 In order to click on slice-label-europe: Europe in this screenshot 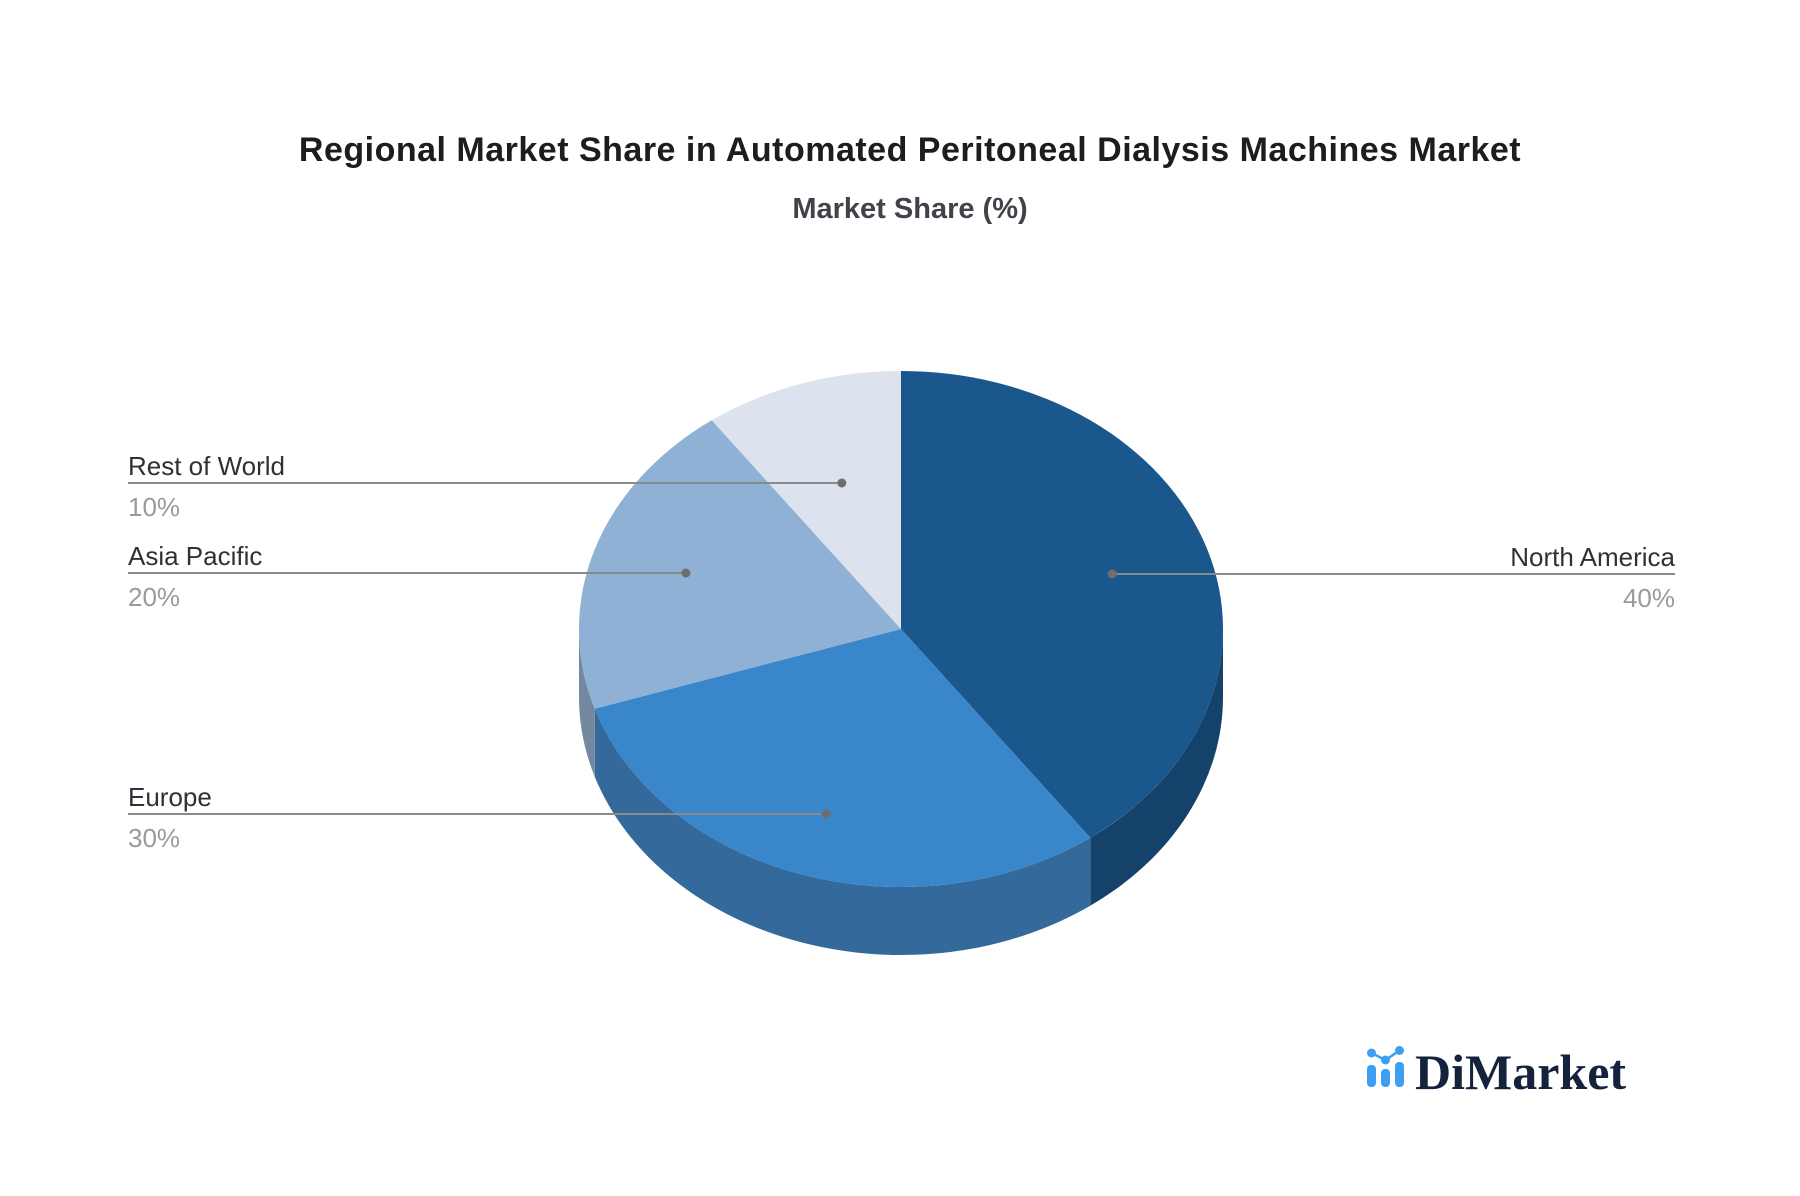, I will do `click(170, 797)`.